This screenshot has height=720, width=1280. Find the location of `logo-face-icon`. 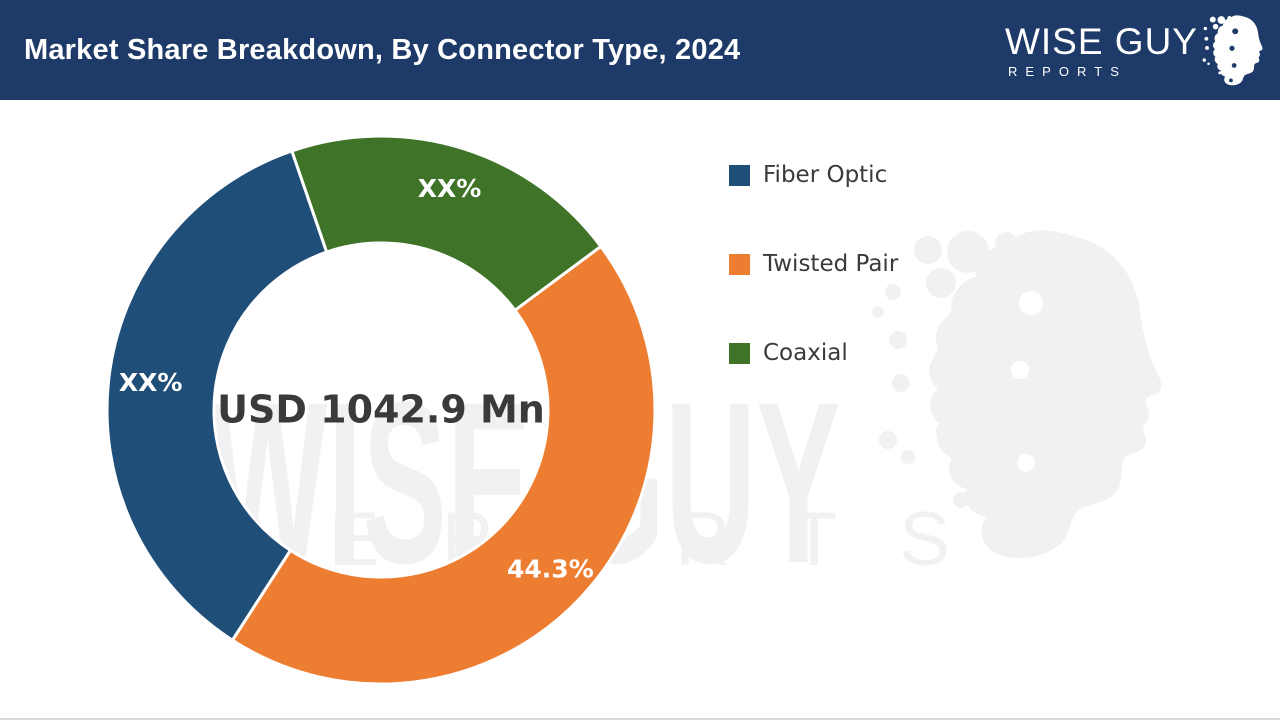

logo-face-icon is located at coordinates (1232, 49).